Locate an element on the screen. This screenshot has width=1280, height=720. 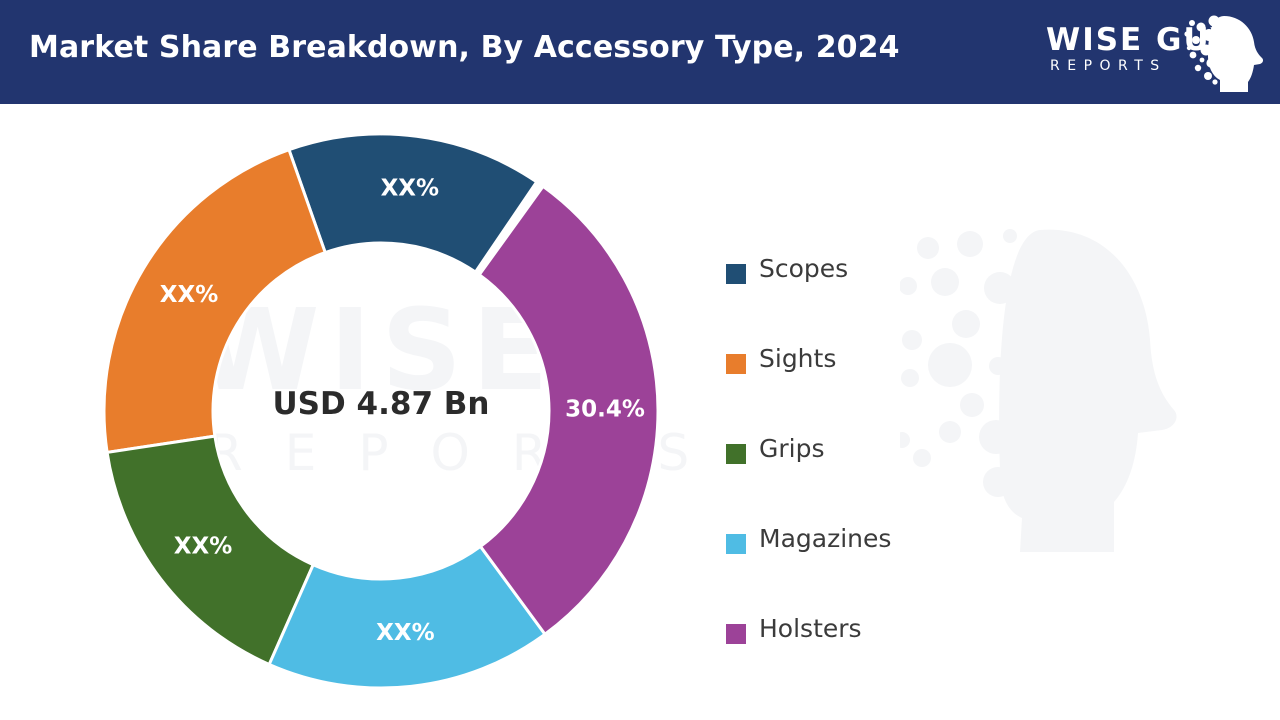
chart-legend: Scopes Sights Grips Magazines Holsters is located at coordinates (856, 480).